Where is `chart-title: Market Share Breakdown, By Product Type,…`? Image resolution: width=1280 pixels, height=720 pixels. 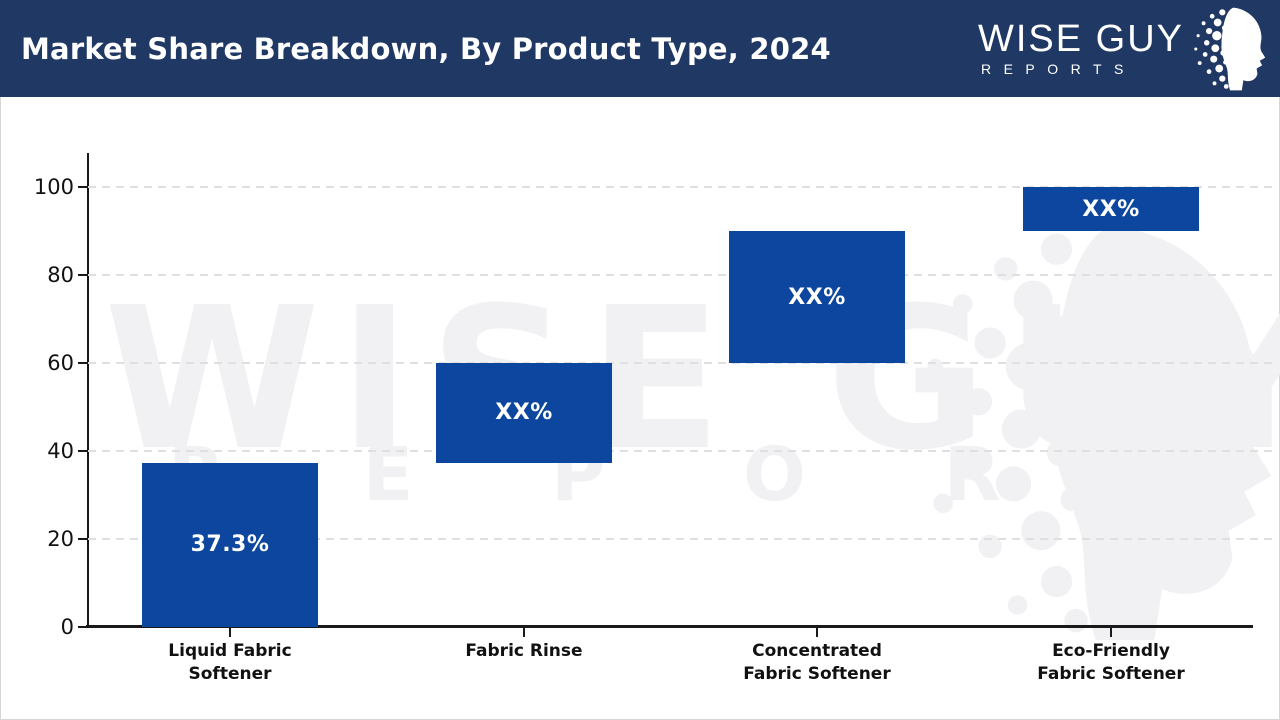 chart-title: Market Share Breakdown, By Product Type,… is located at coordinates (426, 48).